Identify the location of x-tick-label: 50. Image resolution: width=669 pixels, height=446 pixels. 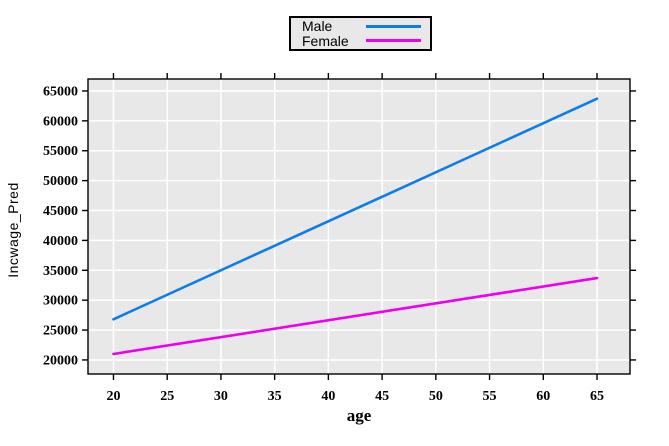
(436, 396).